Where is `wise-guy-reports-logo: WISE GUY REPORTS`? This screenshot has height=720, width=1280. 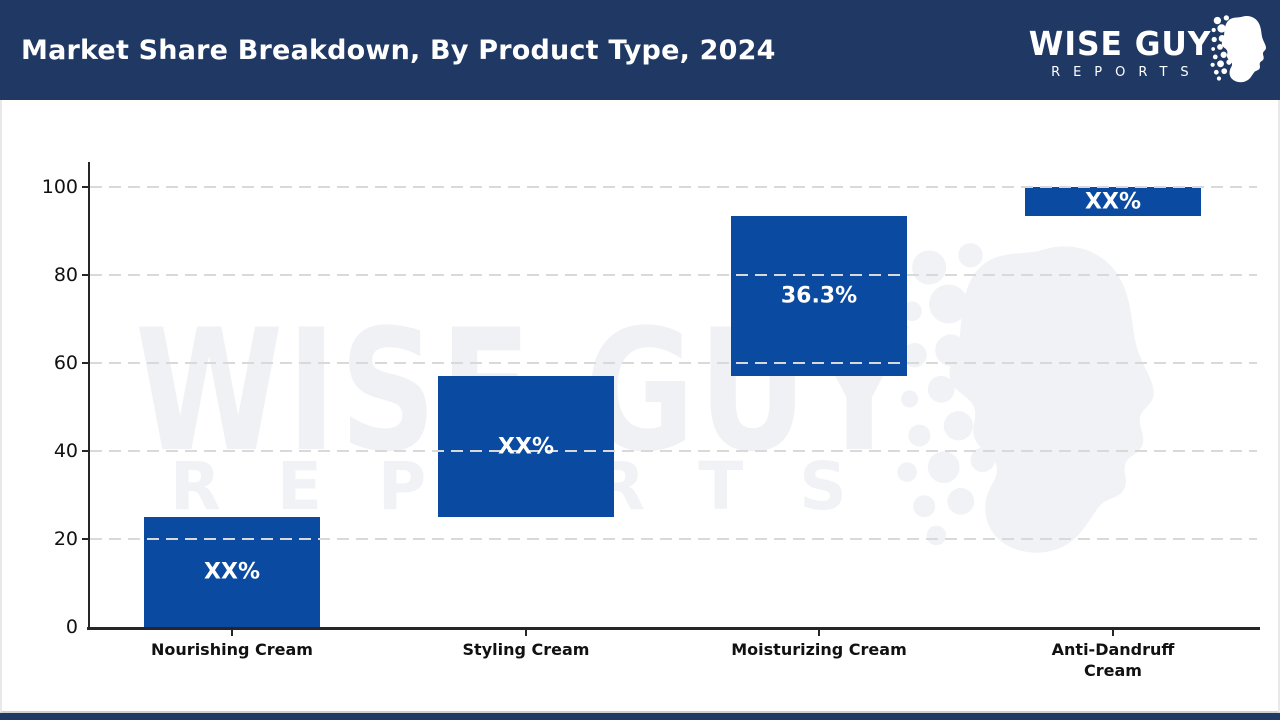
wise-guy-reports-logo: WISE GUY REPORTS is located at coordinates (1146, 47).